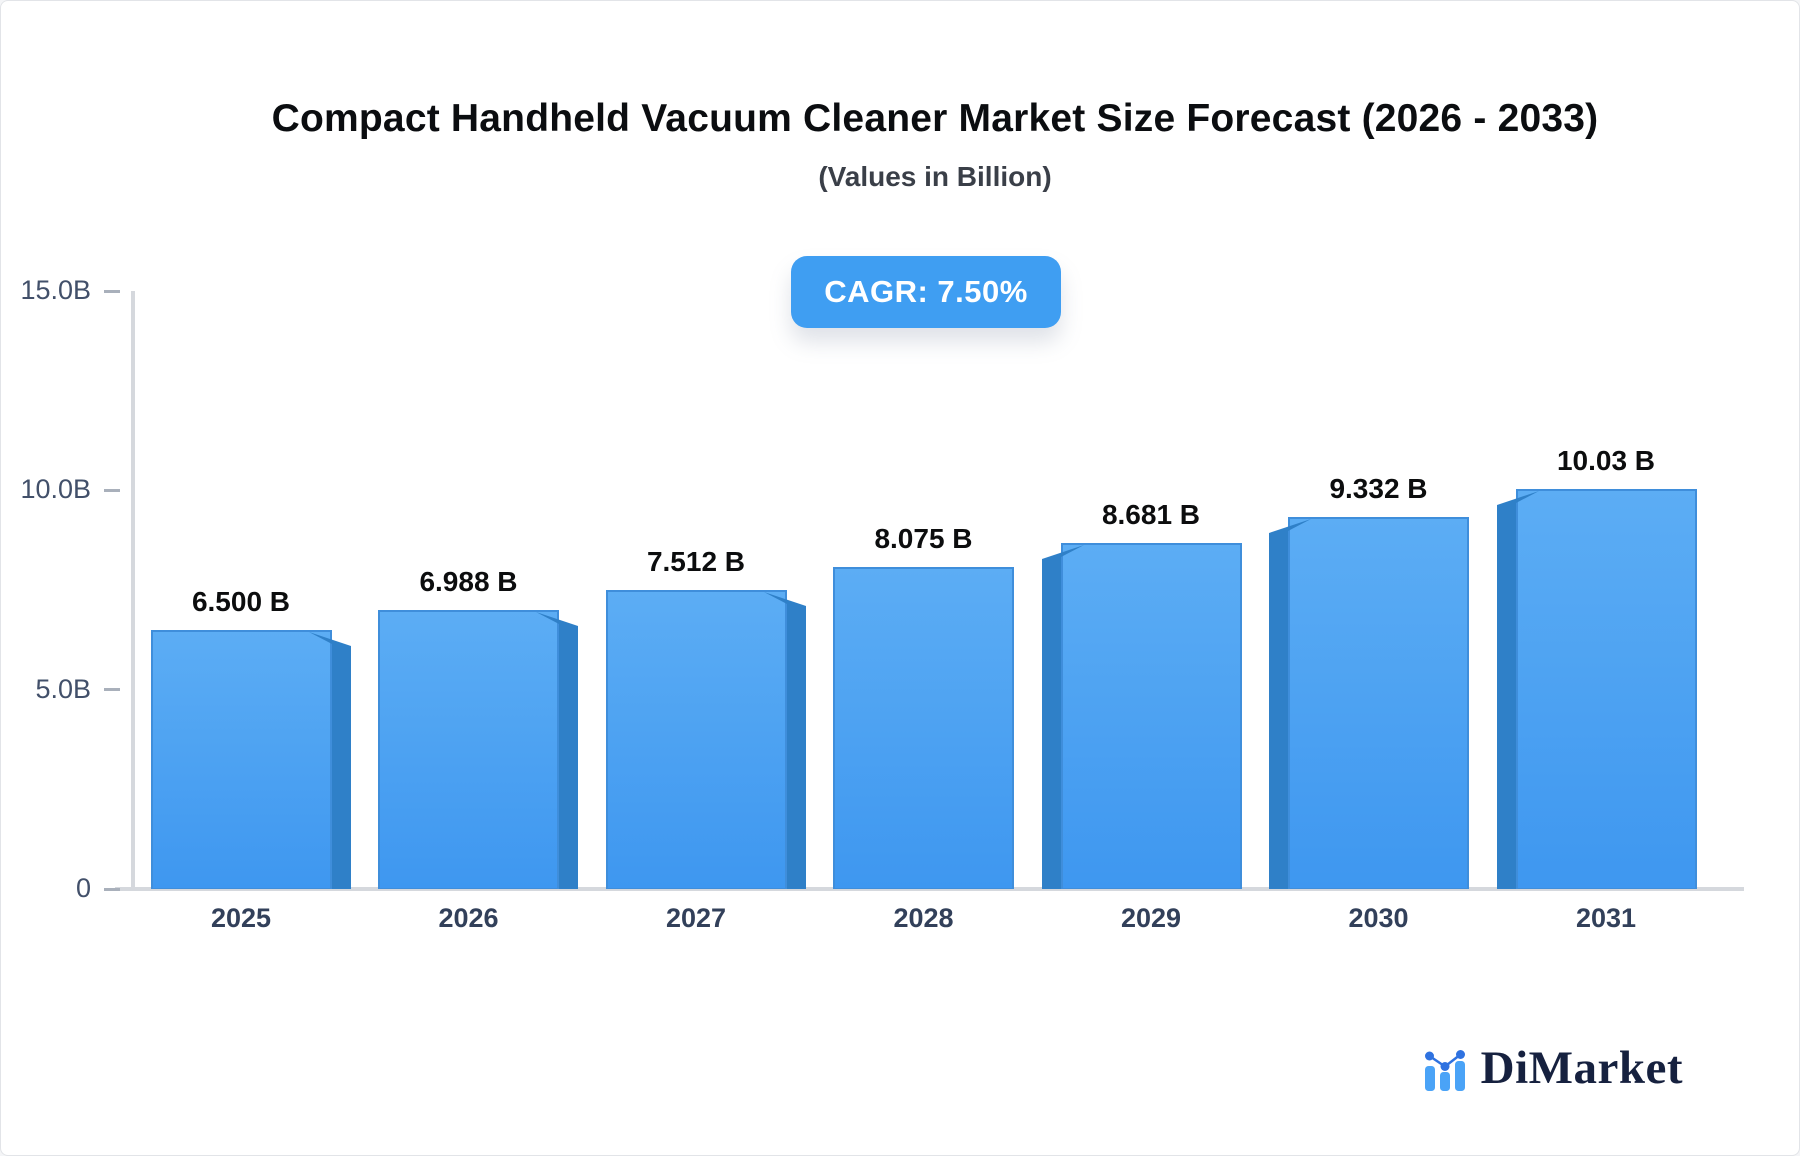  I want to click on y-axis-tick-label: 15.0B, so click(55, 290).